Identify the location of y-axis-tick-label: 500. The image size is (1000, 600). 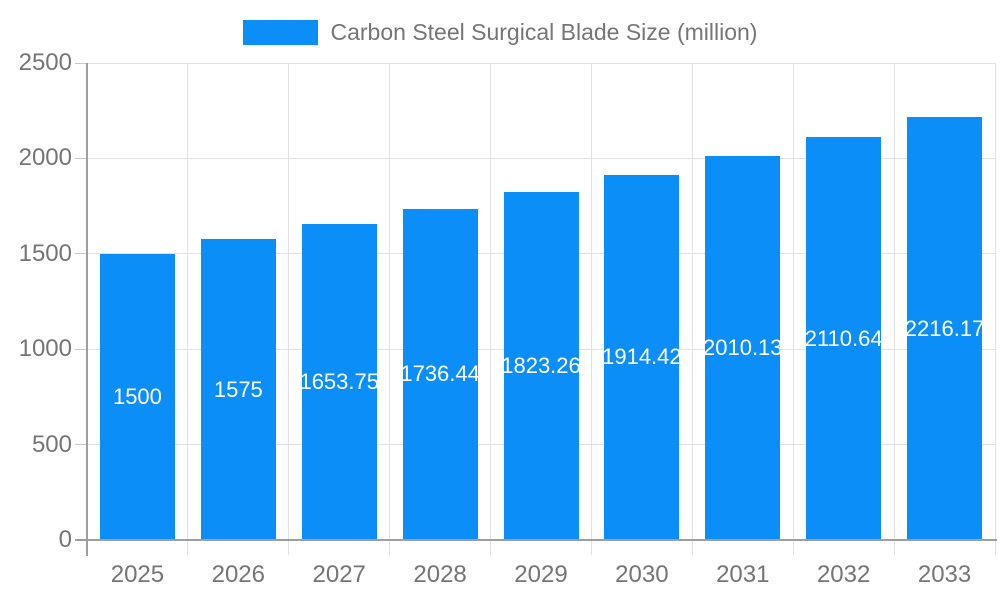
(51, 444).